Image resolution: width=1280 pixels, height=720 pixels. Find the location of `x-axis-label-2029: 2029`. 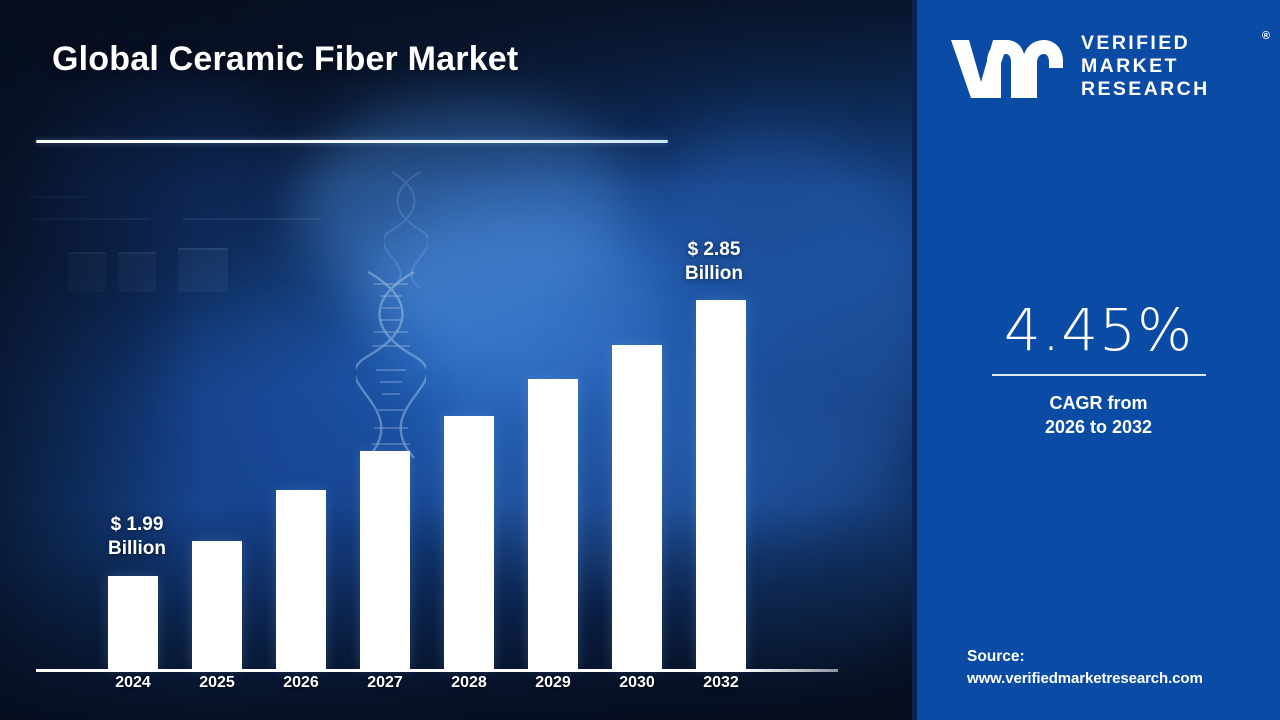

x-axis-label-2029: 2029 is located at coordinates (553, 682).